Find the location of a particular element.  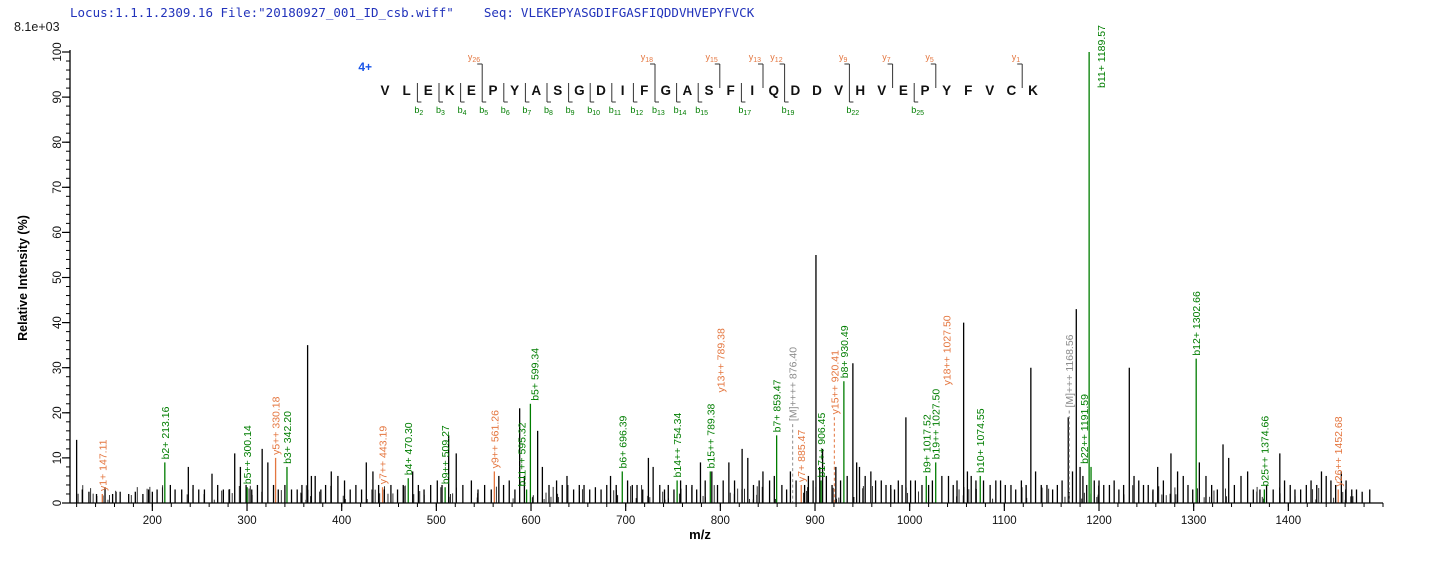

ion-label: b9++ 509.27 is located at coordinates (446, 454).